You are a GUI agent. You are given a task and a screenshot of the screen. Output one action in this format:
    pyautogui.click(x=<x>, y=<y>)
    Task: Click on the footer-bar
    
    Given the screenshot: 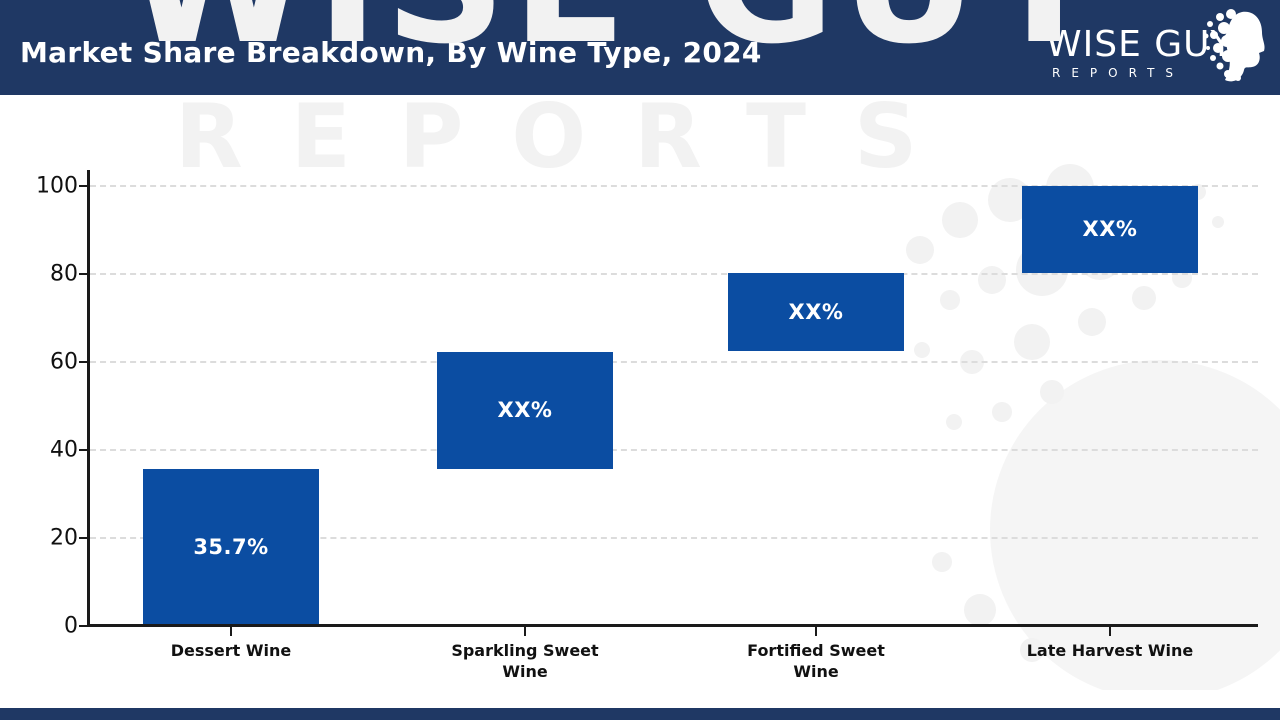 What is the action you would take?
    pyautogui.click(x=640, y=714)
    